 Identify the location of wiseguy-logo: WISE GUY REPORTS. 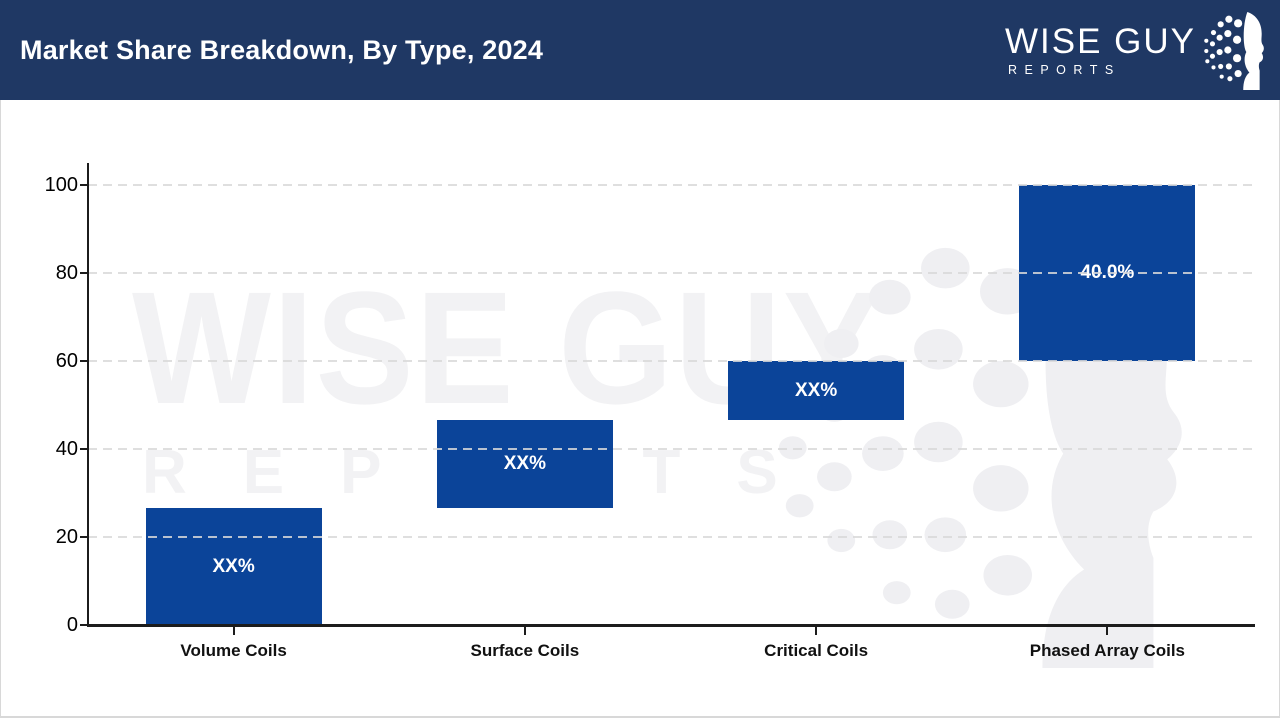
(1135, 50).